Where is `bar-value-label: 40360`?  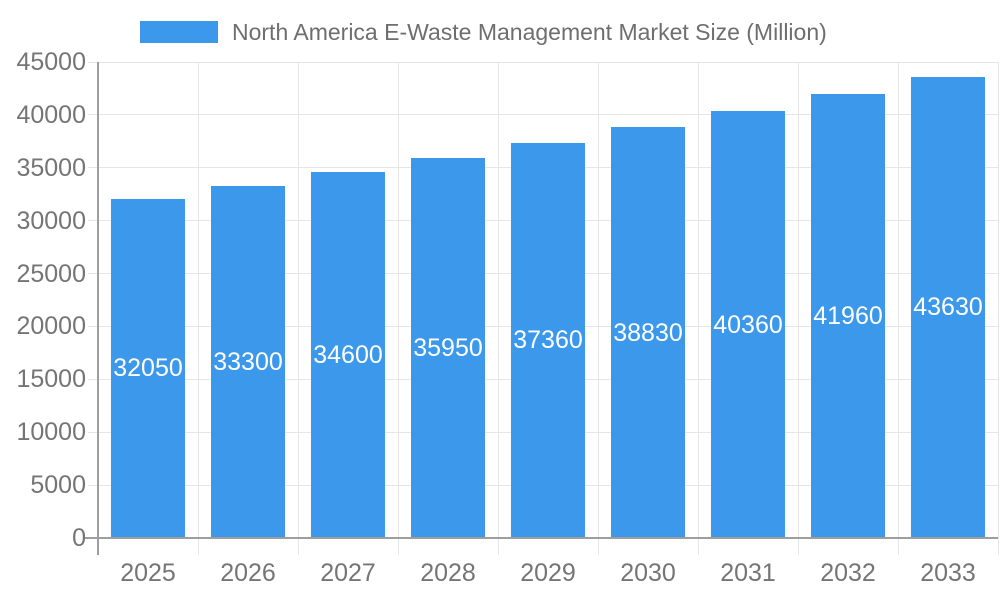 bar-value-label: 40360 is located at coordinates (748, 324).